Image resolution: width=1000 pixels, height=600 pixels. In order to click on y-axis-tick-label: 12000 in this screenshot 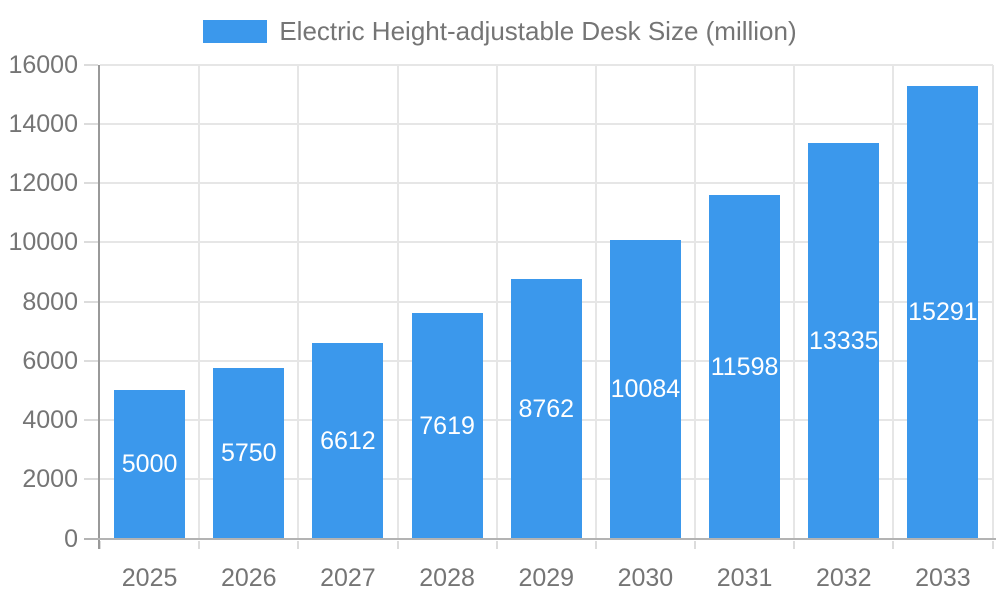, I will do `click(43, 183)`.